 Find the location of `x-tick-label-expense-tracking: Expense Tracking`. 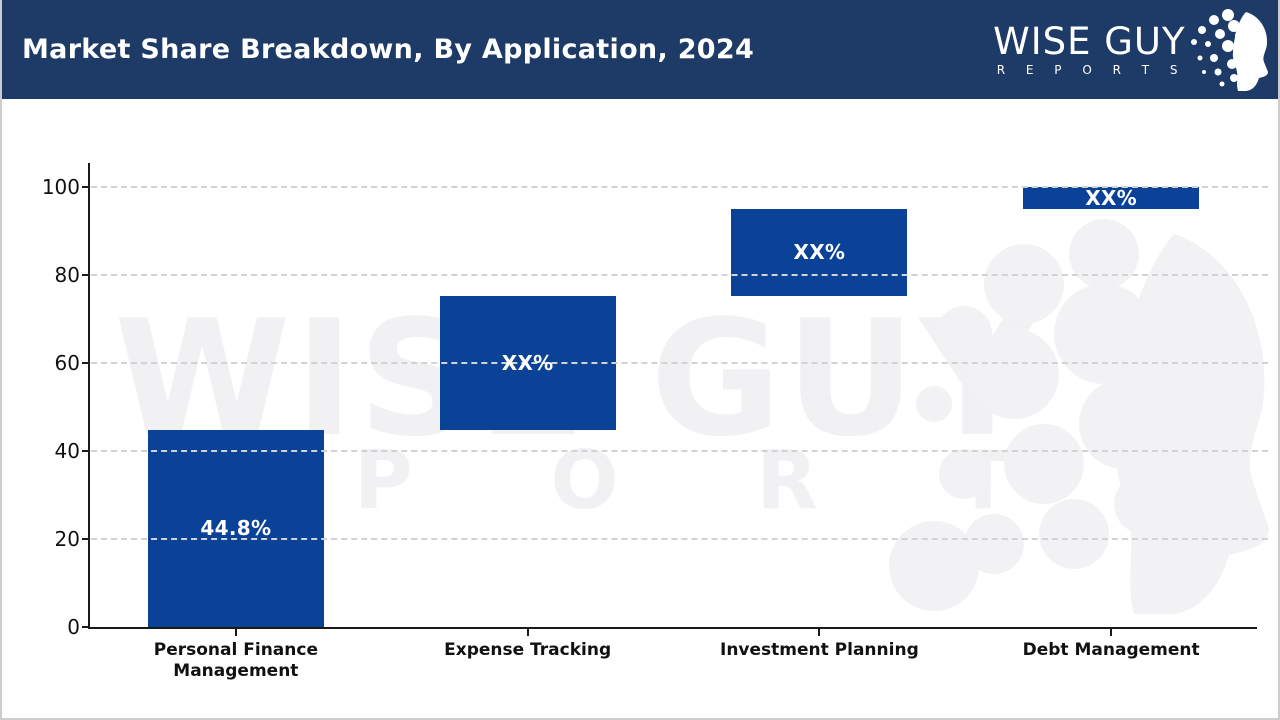

x-tick-label-expense-tracking: Expense Tracking is located at coordinates (528, 650).